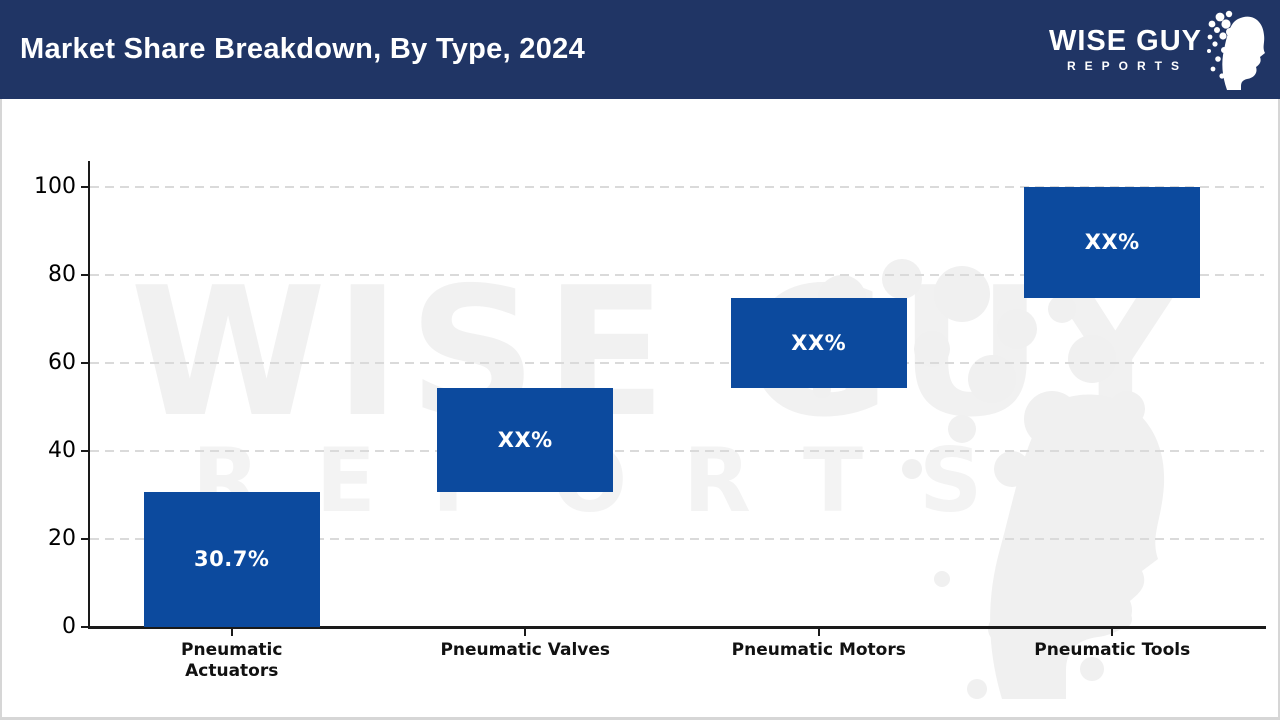 This screenshot has width=1280, height=720. Describe the element at coordinates (89, 395) in the screenshot. I see `y-axis-line` at that location.